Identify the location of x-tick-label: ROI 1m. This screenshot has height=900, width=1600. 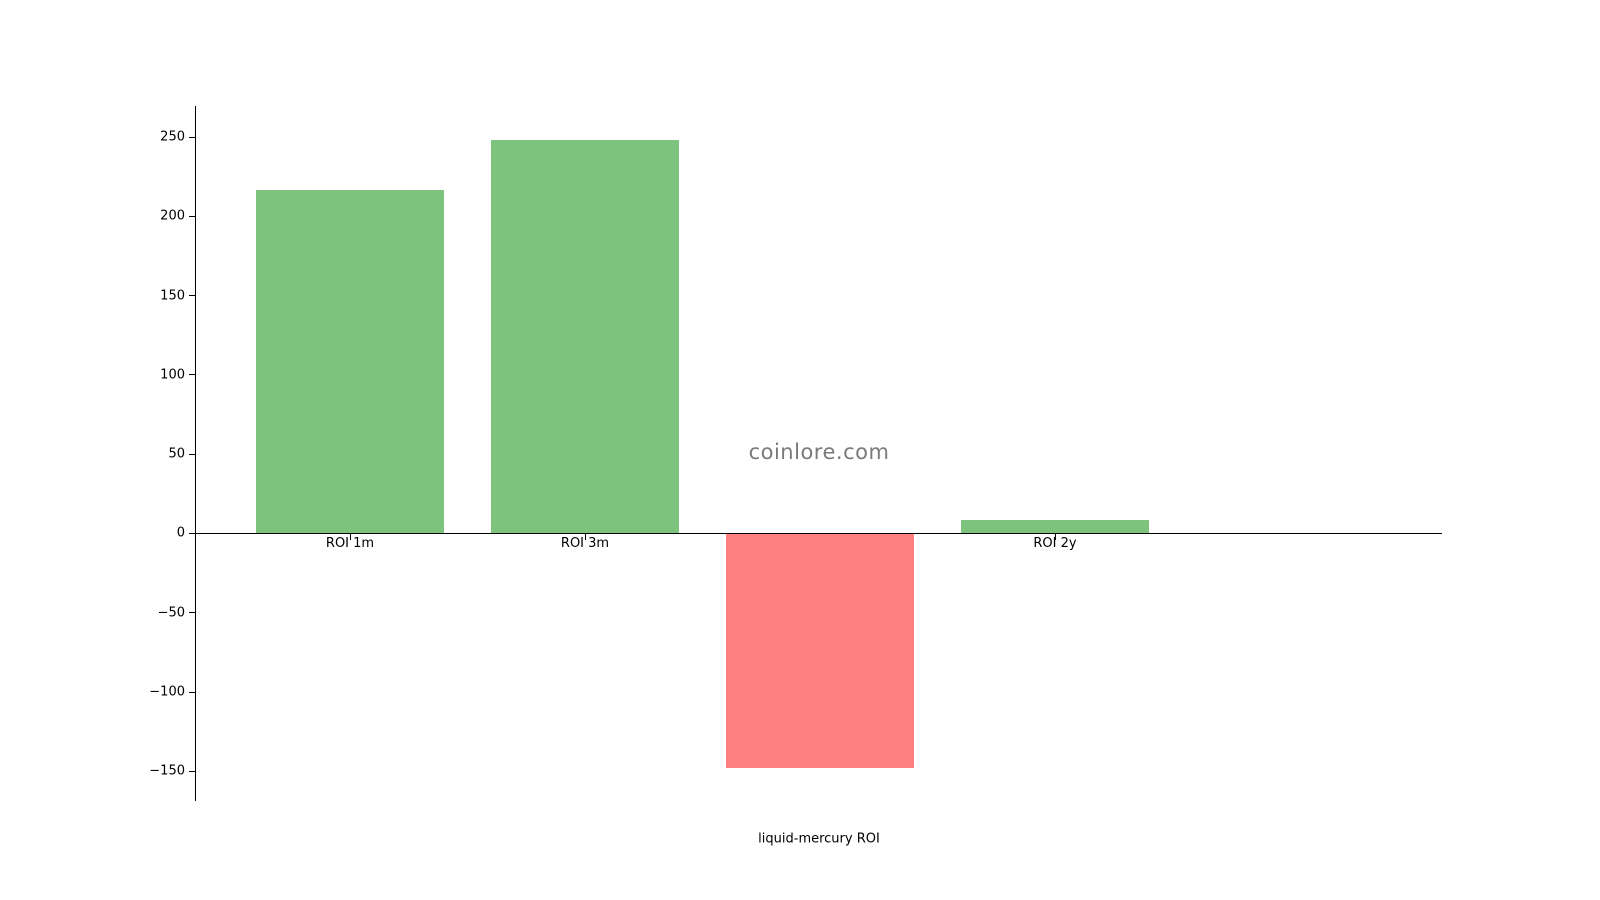
(350, 543).